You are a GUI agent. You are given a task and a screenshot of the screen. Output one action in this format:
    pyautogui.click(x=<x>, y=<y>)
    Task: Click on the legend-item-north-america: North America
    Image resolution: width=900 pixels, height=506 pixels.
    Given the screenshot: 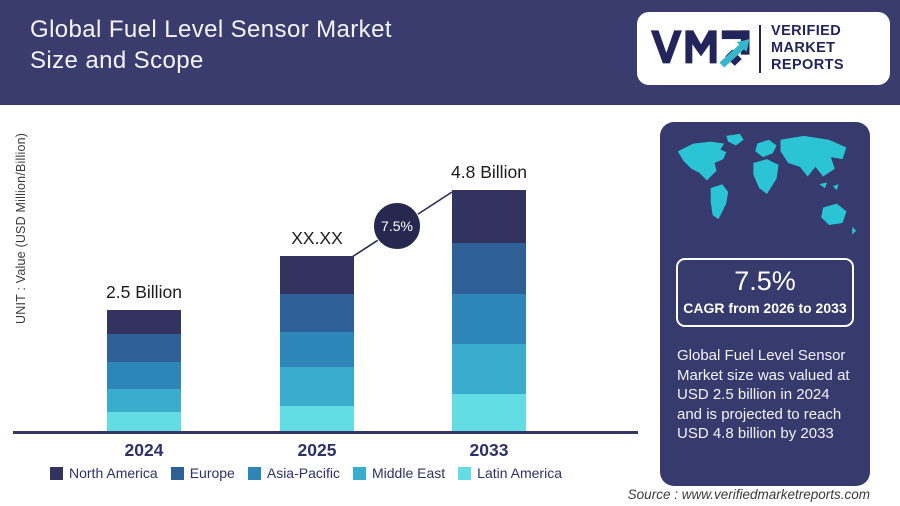 What is the action you would take?
    pyautogui.click(x=104, y=473)
    